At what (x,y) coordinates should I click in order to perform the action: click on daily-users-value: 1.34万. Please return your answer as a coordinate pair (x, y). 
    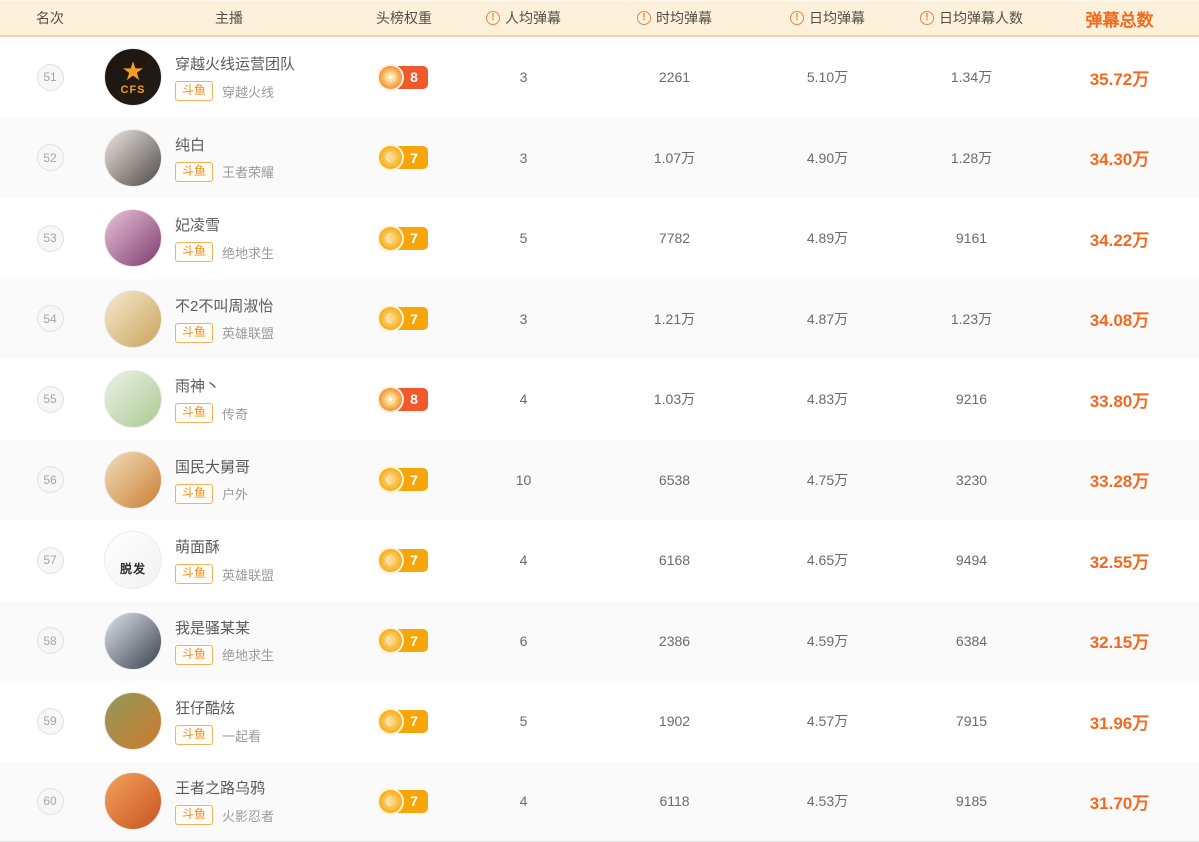
    Looking at the image, I should click on (971, 77).